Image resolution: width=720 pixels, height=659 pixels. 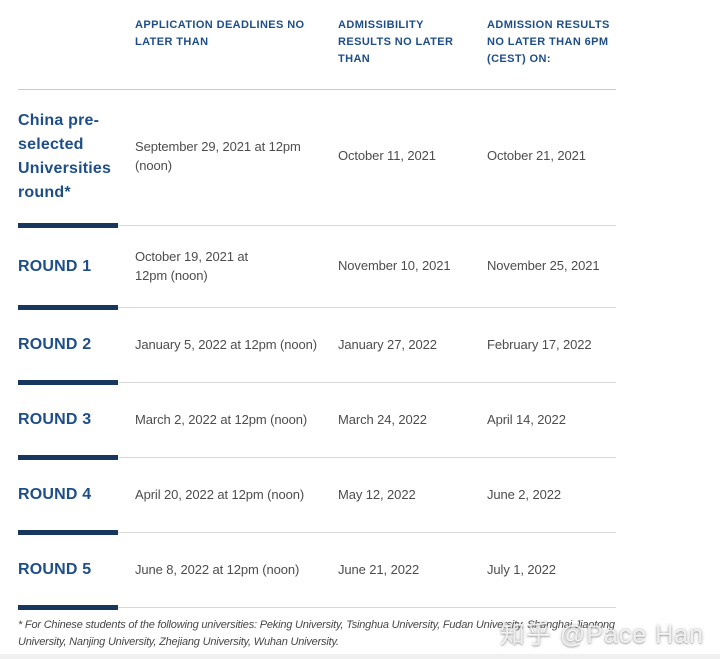 I want to click on round-label: ROUND 4, so click(x=55, y=494).